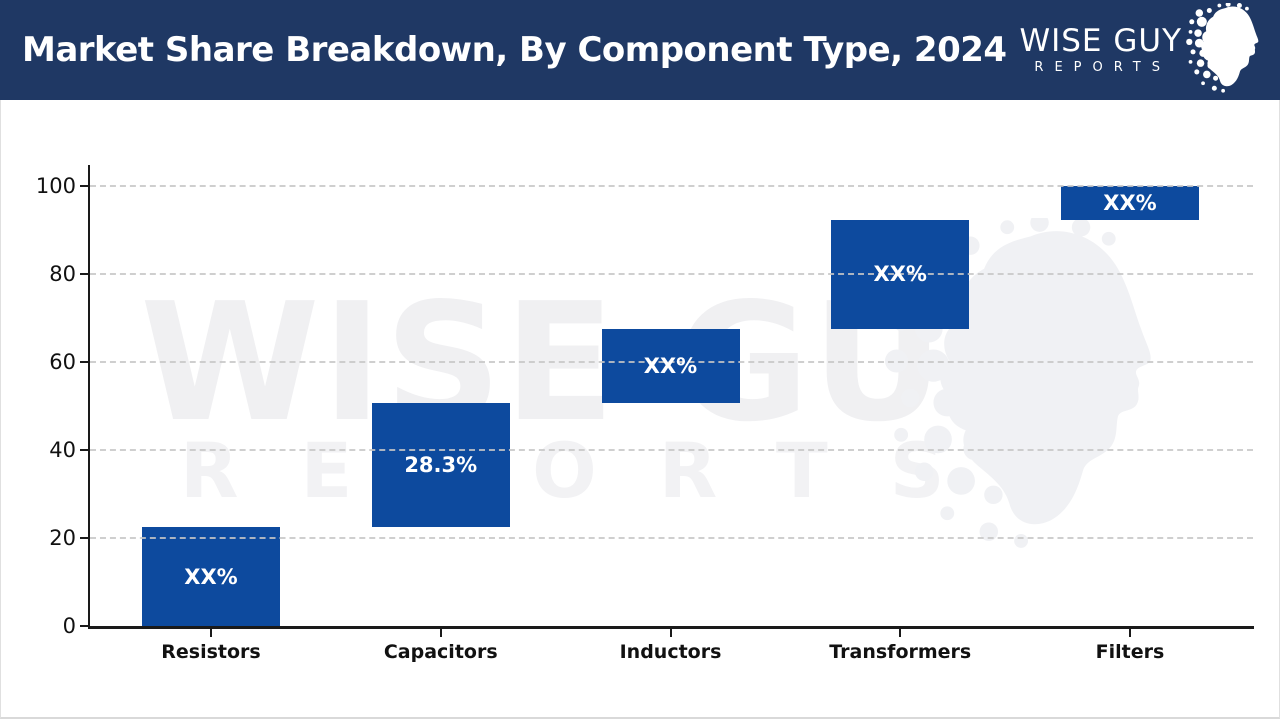 The height and width of the screenshot is (720, 1280). Describe the element at coordinates (1130, 652) in the screenshot. I see `x-category-label-filters: Filters` at that location.